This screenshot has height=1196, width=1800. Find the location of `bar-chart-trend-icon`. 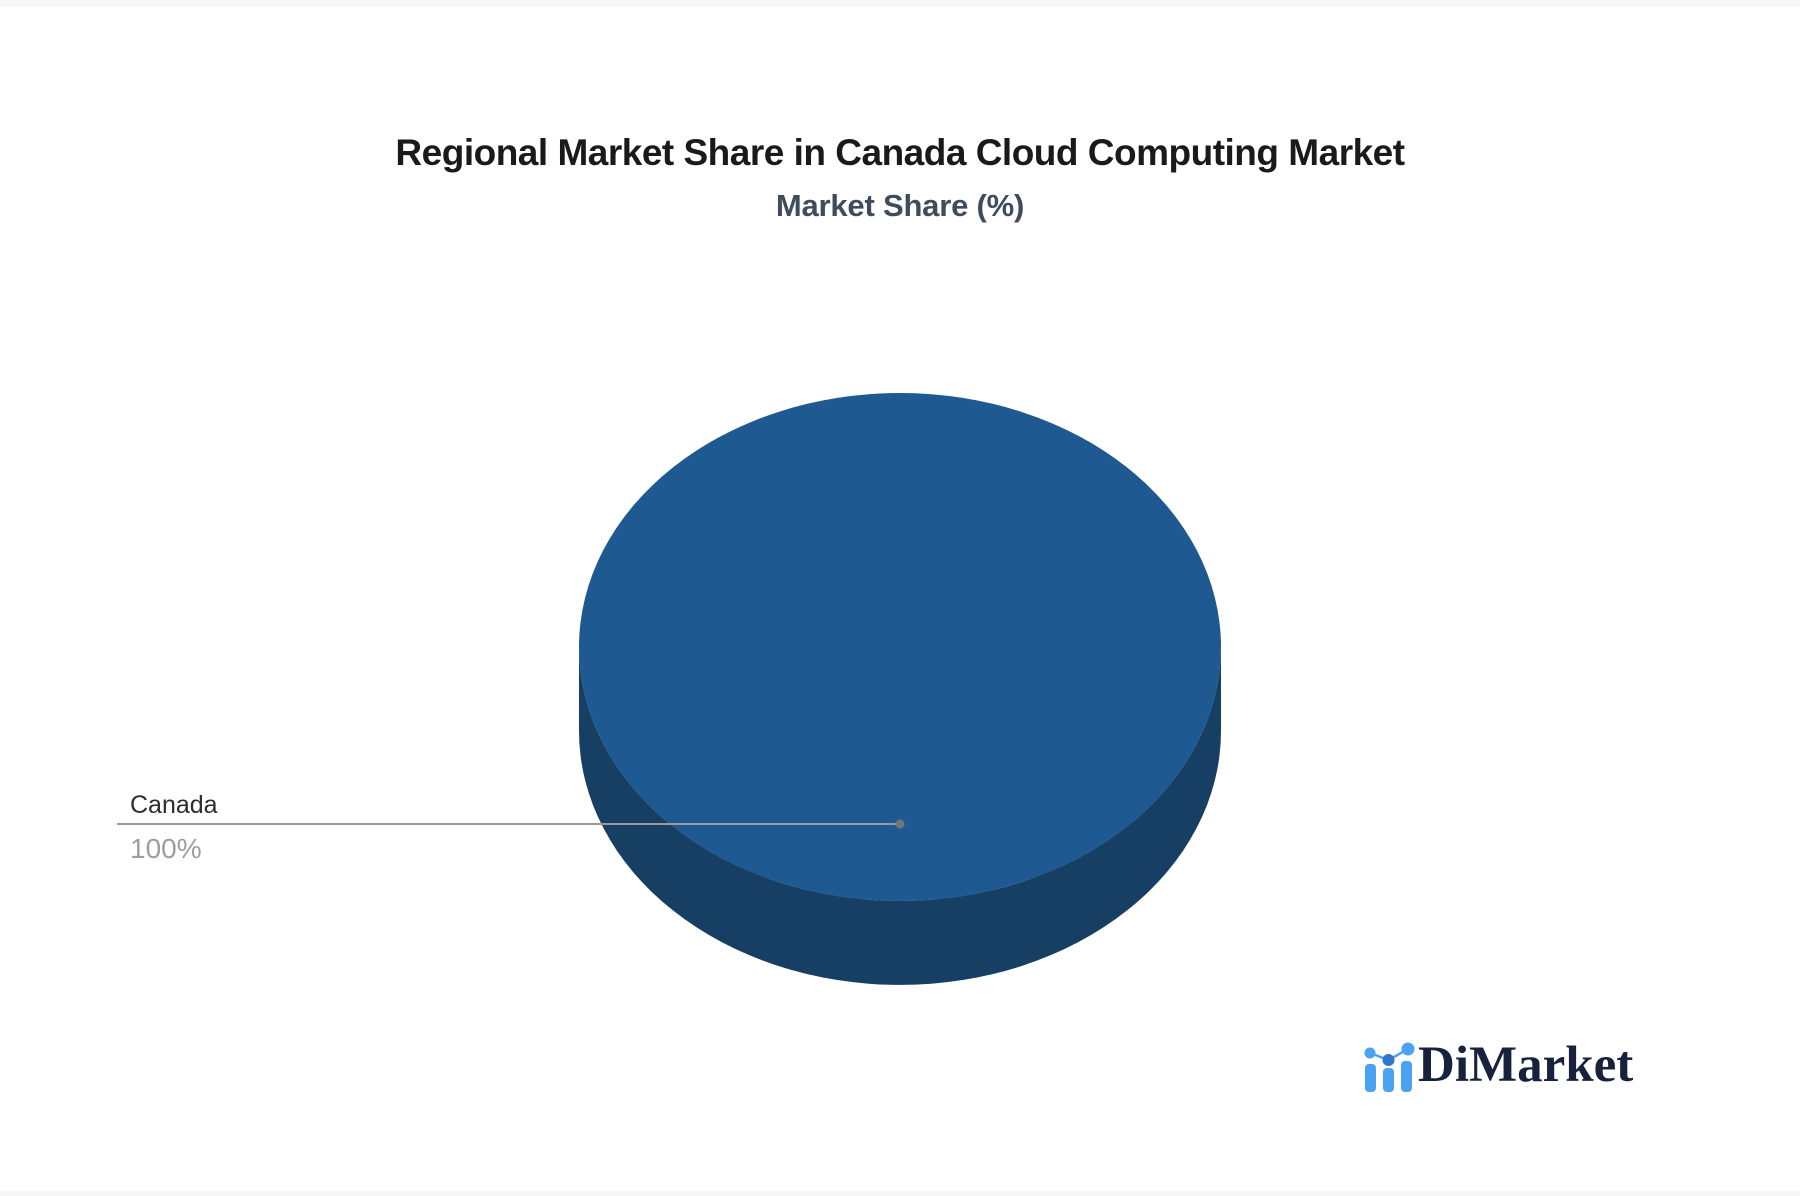

bar-chart-trend-icon is located at coordinates (1389, 1067).